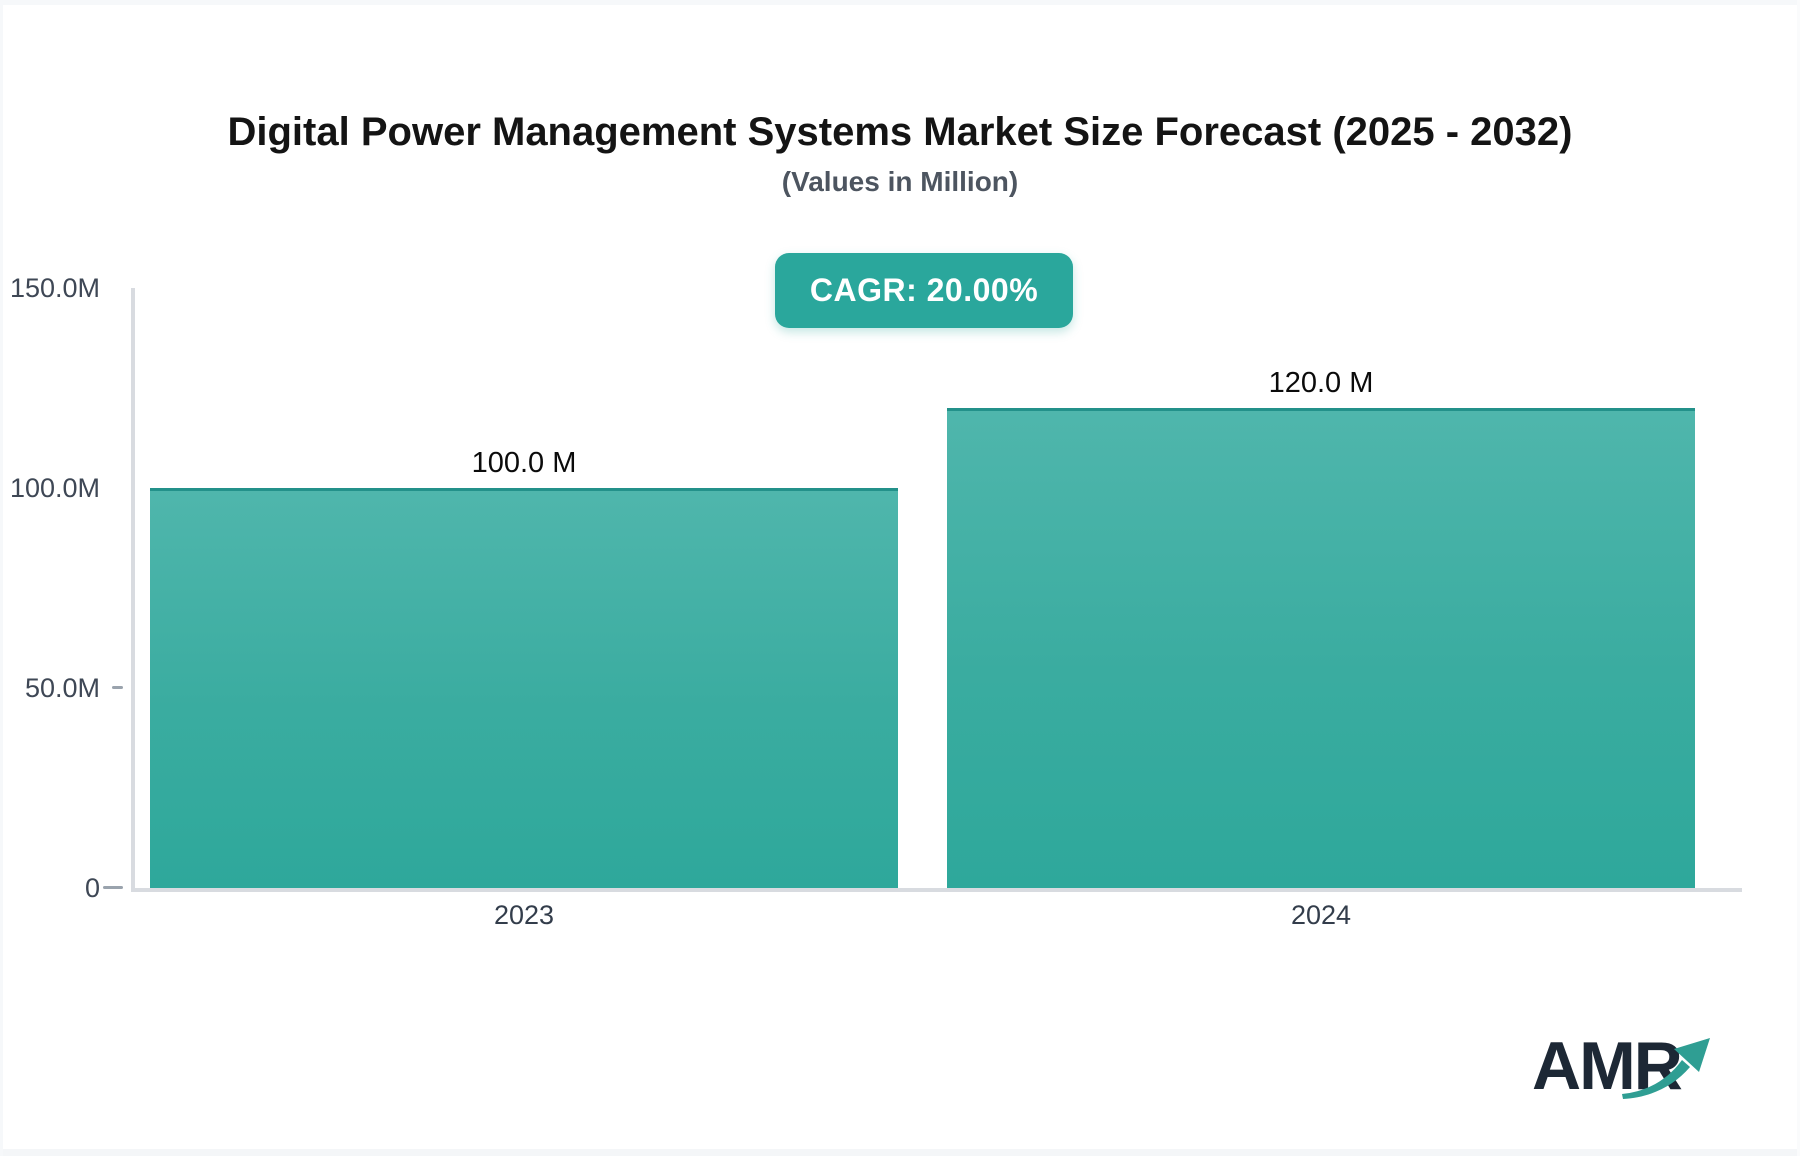  I want to click on y-tick-label: 0, so click(92, 888).